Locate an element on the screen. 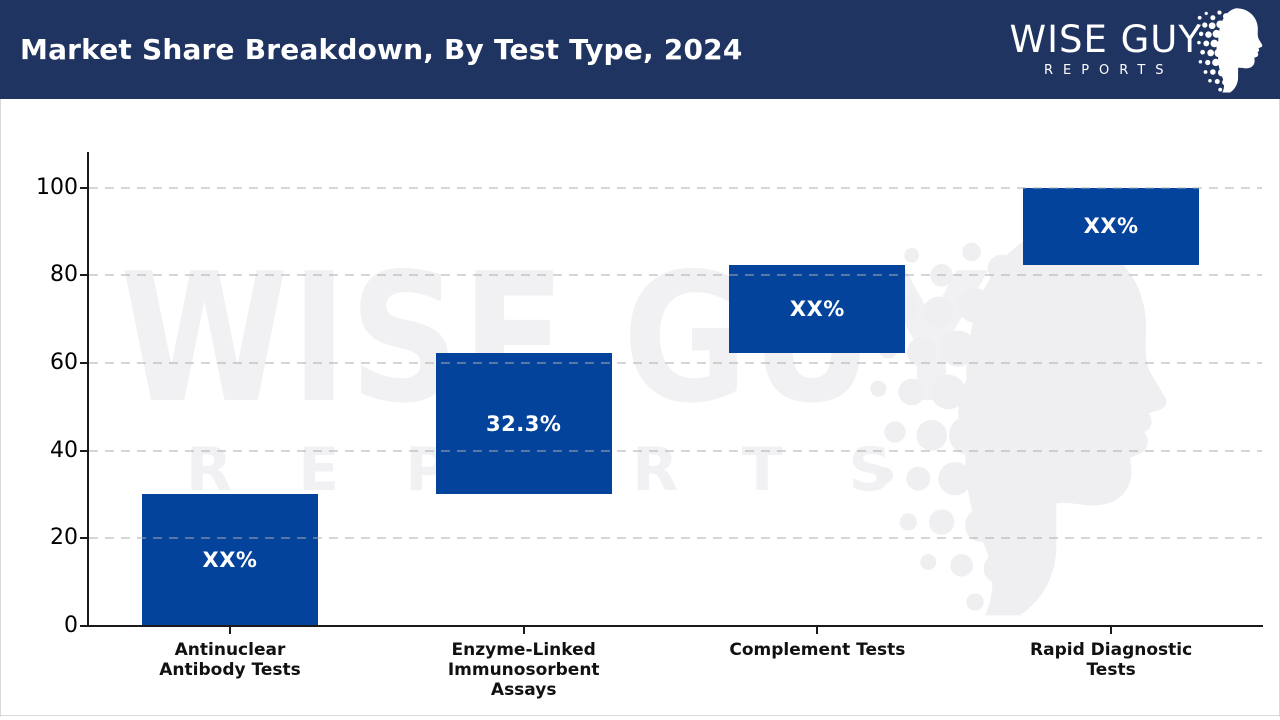  bar-2: 32.3% is located at coordinates (523, 423).